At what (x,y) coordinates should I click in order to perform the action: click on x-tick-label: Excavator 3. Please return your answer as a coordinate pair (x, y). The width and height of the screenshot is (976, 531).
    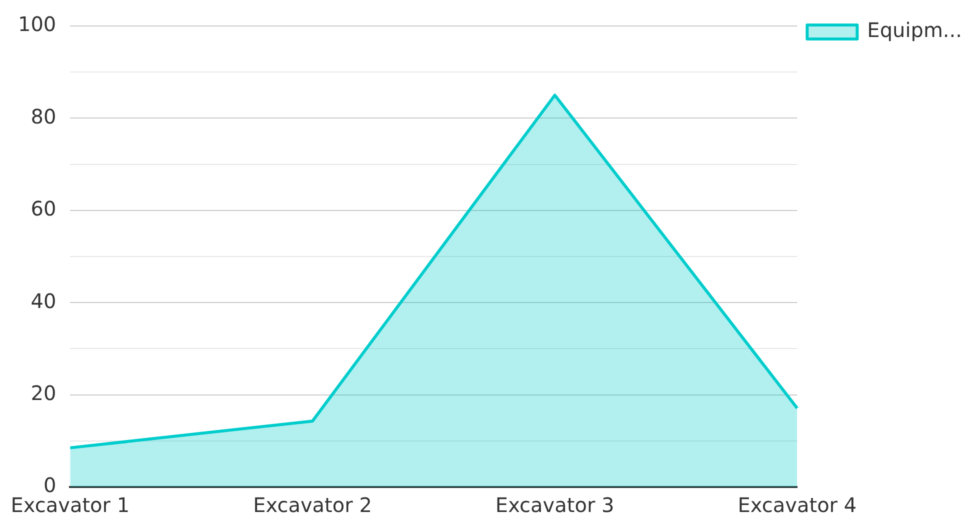
    Looking at the image, I should click on (554, 505).